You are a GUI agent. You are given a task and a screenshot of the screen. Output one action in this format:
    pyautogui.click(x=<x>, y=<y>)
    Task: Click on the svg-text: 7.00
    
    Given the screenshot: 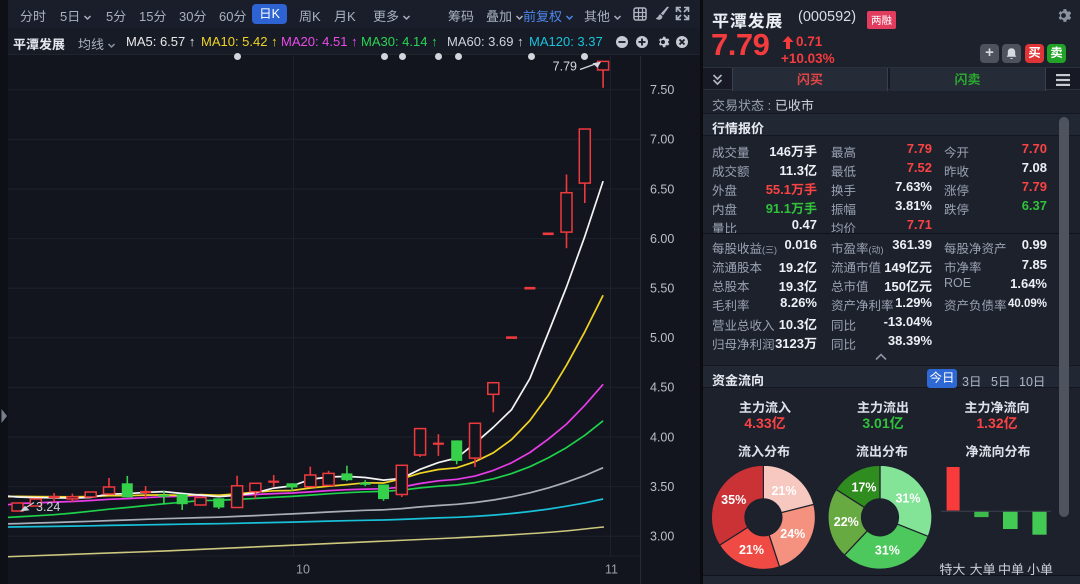 What is the action you would take?
    pyautogui.click(x=662, y=140)
    